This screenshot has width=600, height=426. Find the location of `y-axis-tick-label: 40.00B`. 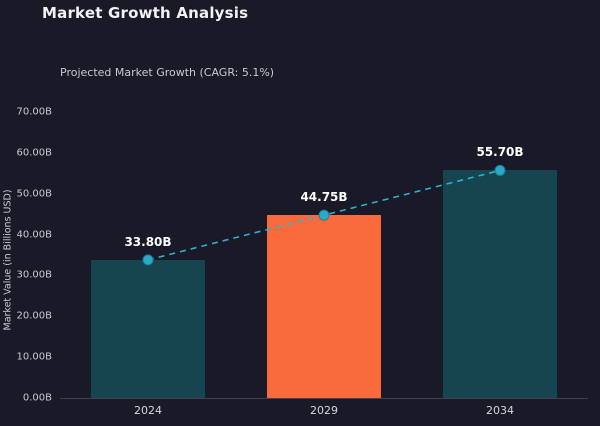

y-axis-tick-label: 40.00B is located at coordinates (34, 235).